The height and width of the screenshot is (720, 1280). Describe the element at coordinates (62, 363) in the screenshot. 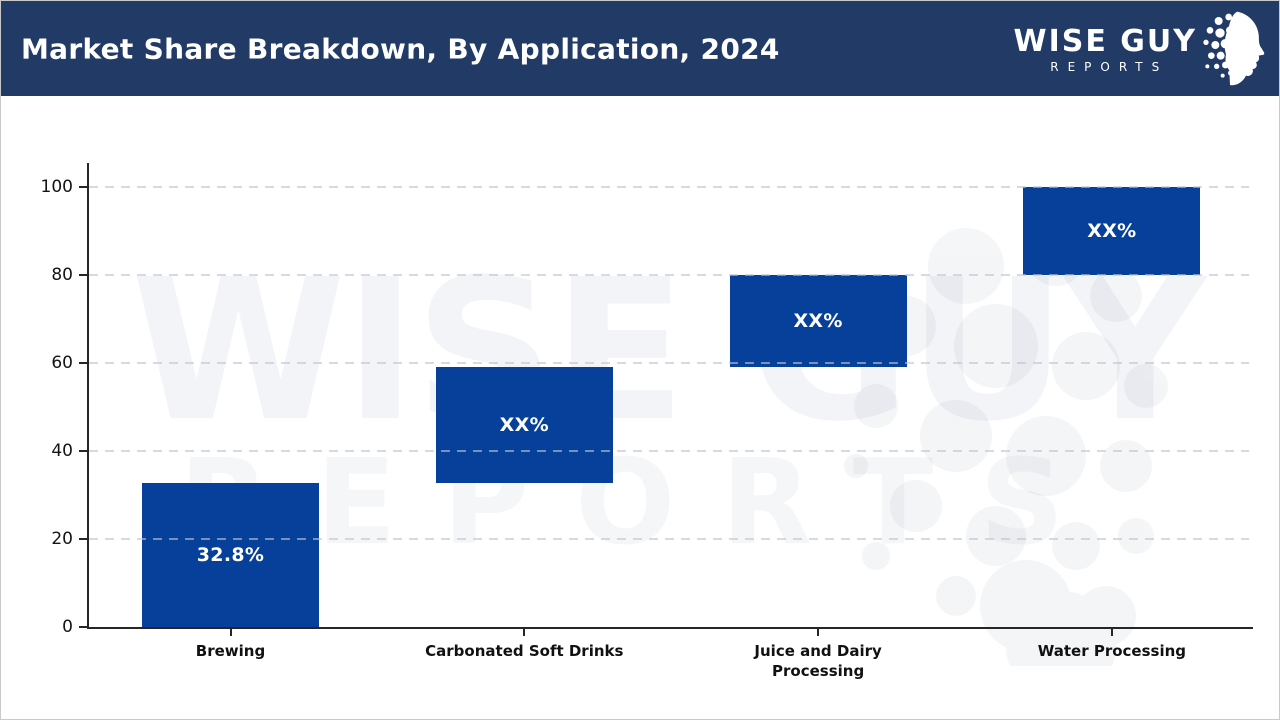

I see `y-tick-label-60: 60` at that location.